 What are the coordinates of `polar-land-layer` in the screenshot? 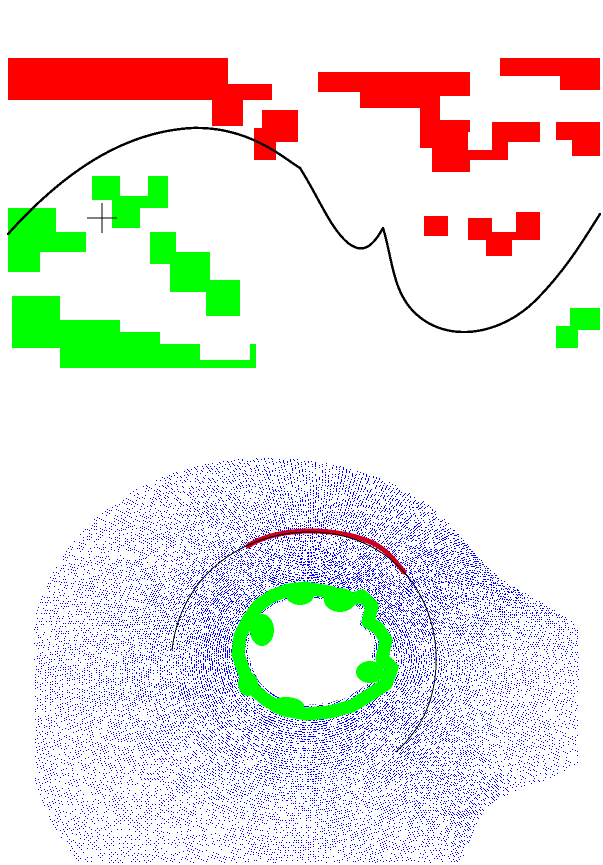 It's located at (315, 651).